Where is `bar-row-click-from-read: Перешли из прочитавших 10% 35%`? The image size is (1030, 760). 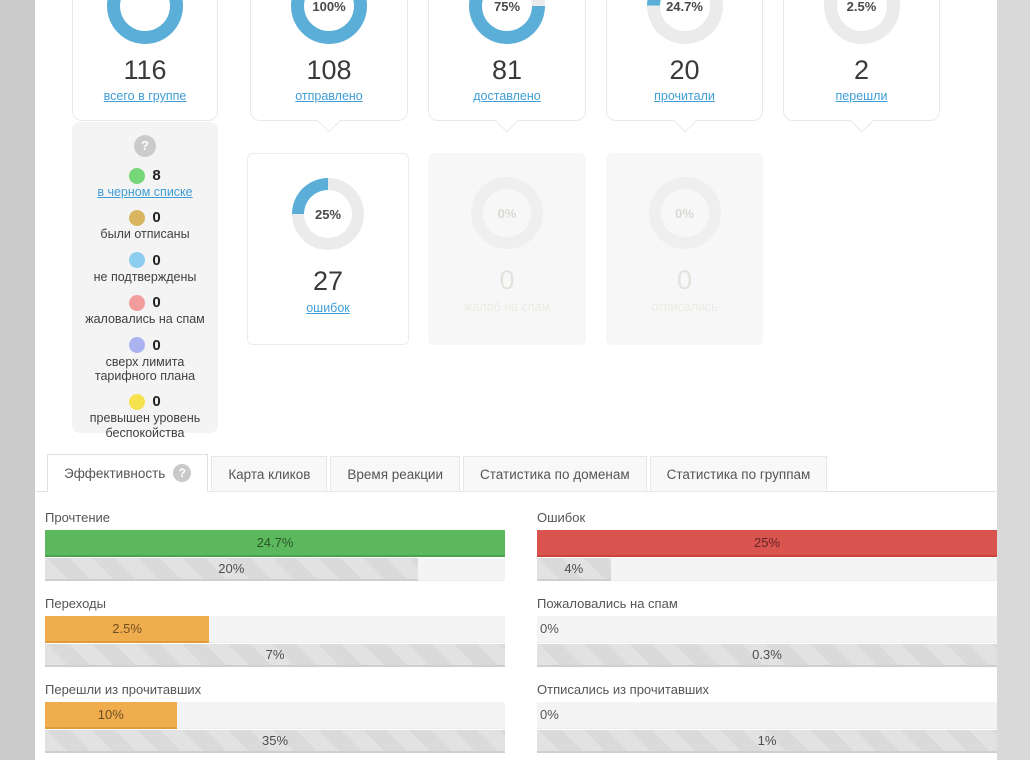
bar-row-click-from-read: Перешли из прочитавших 10% 35% is located at coordinates (275, 717).